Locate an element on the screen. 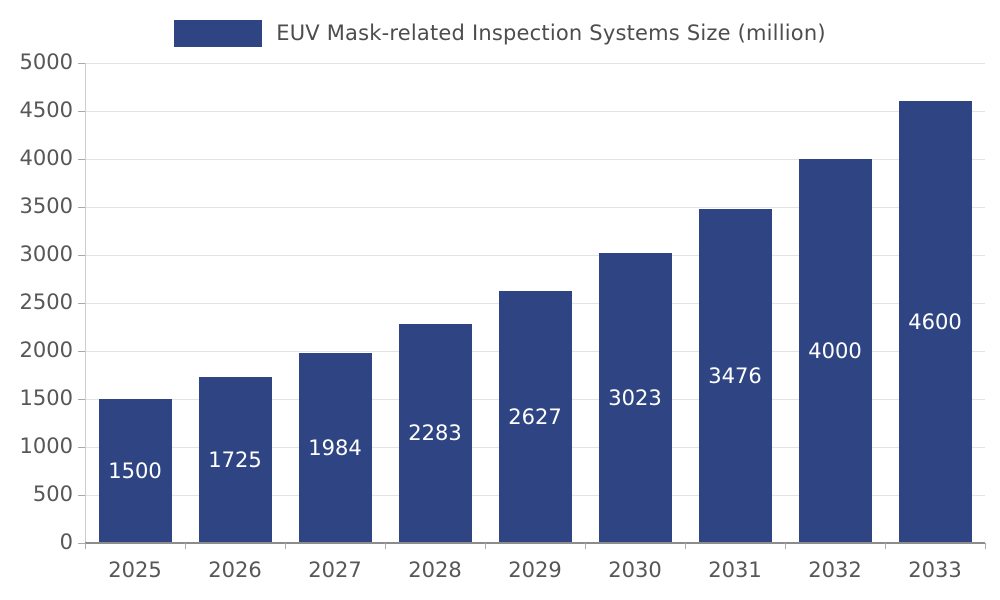 The image size is (1000, 600). bar-2029: 2627 is located at coordinates (535, 416).